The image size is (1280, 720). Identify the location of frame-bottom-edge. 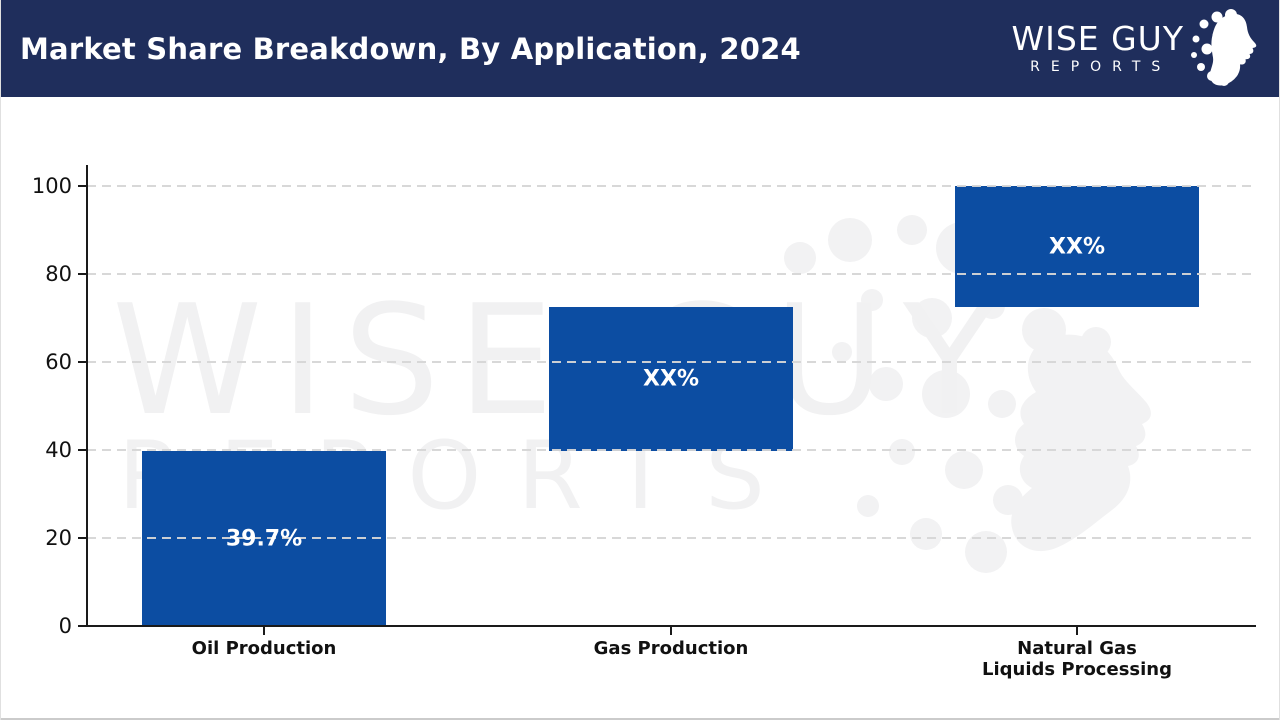
(640, 719).